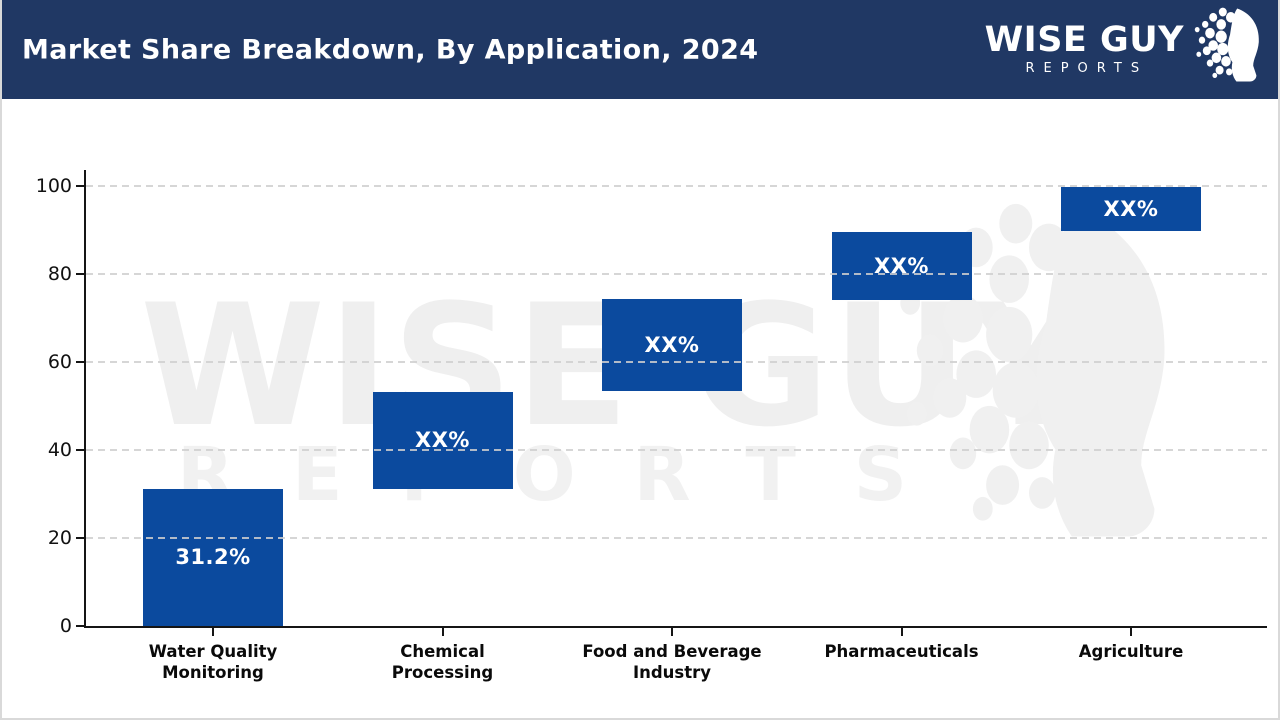 The height and width of the screenshot is (720, 1280). What do you see at coordinates (59, 274) in the screenshot?
I see `y-tick-label-80: 80` at bounding box center [59, 274].